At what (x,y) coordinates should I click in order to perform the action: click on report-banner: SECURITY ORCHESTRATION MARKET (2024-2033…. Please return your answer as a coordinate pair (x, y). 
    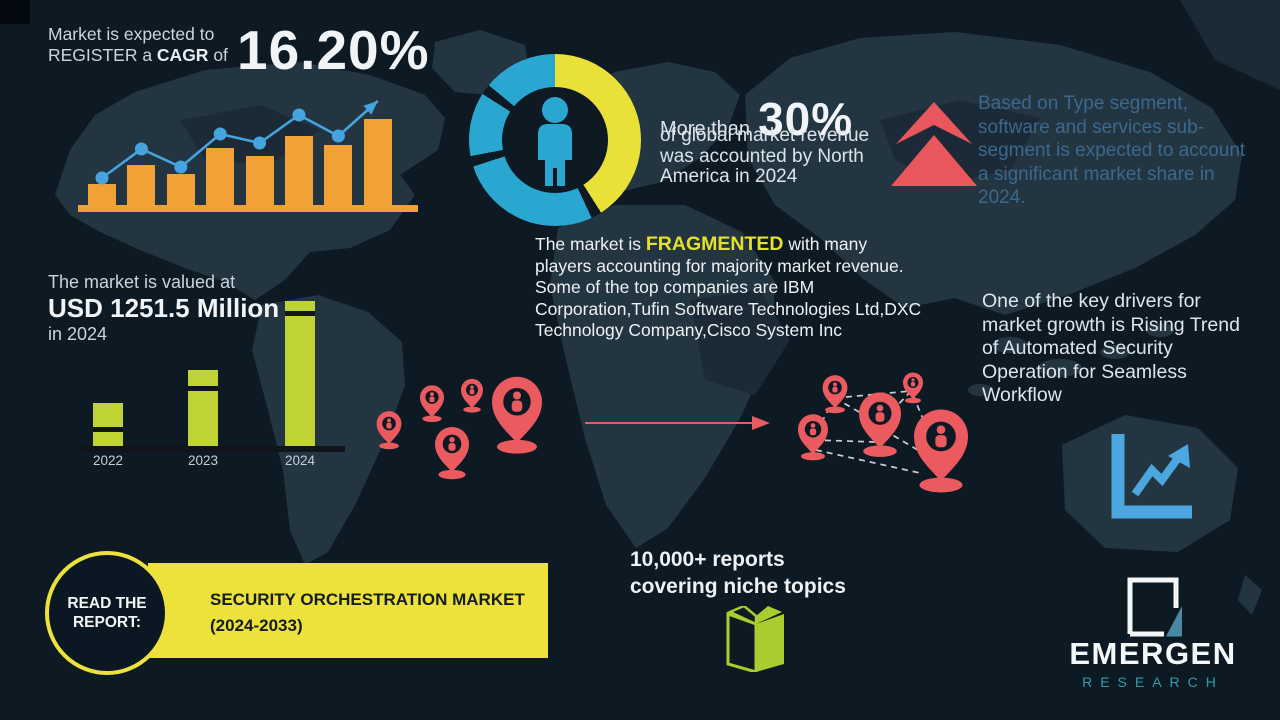
    Looking at the image, I should click on (348, 610).